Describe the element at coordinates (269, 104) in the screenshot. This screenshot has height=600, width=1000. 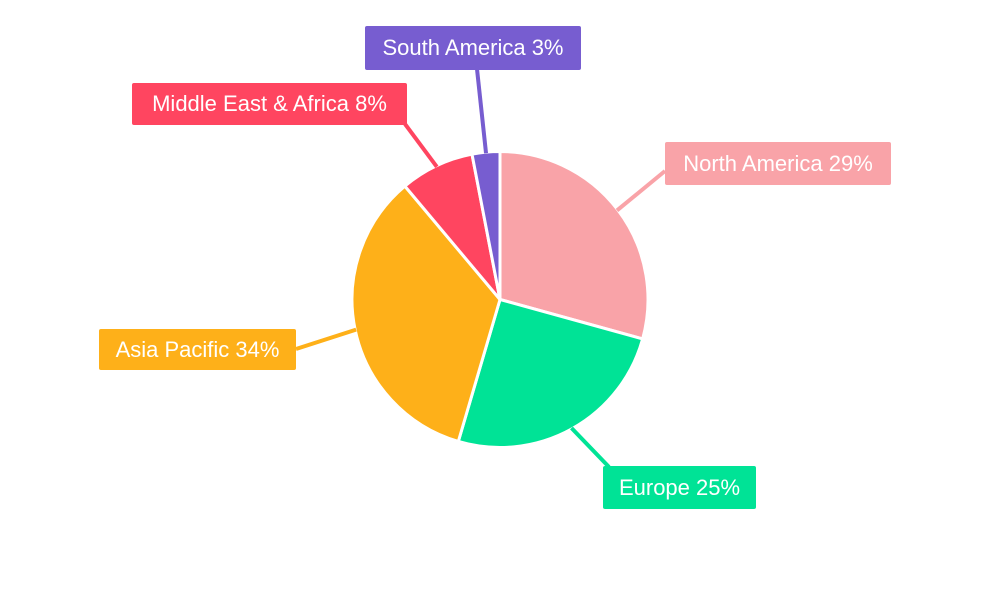
I see `slice-label-middle-east-africa: Middle East & Africa 8%` at that location.